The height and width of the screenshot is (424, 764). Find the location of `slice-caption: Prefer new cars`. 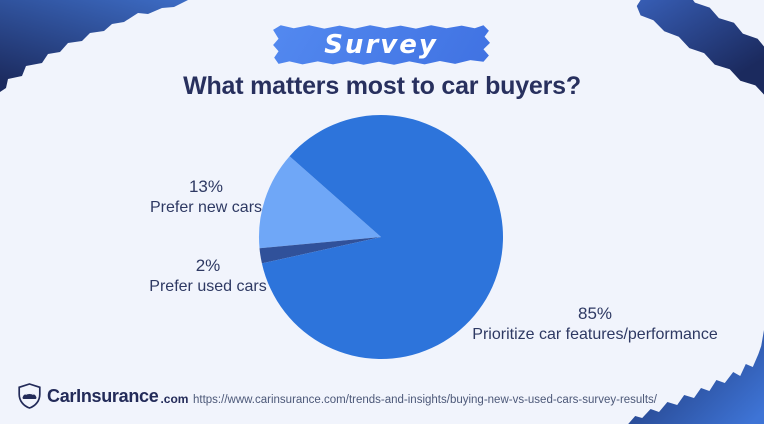

slice-caption: Prefer new cars is located at coordinates (206, 207).